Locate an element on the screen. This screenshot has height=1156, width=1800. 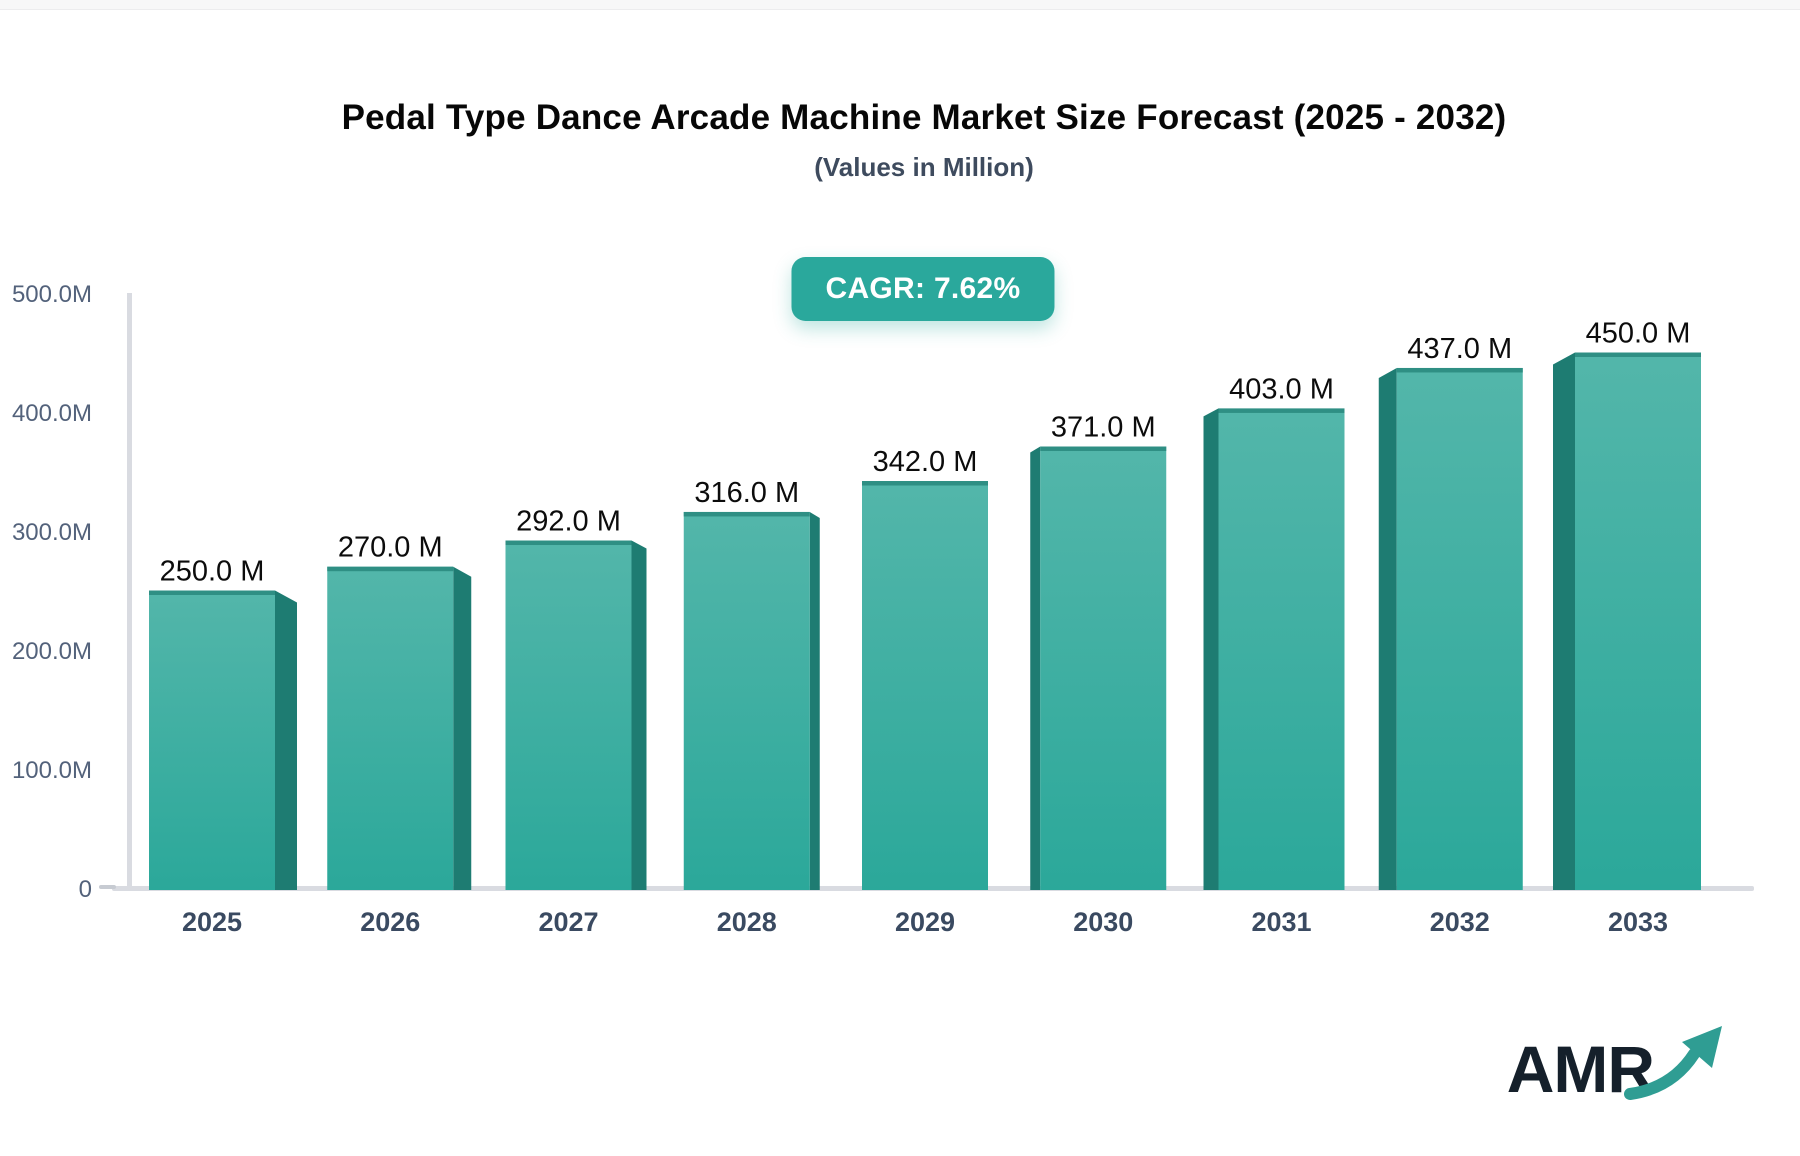
bar-cap-2027 is located at coordinates (568, 543).